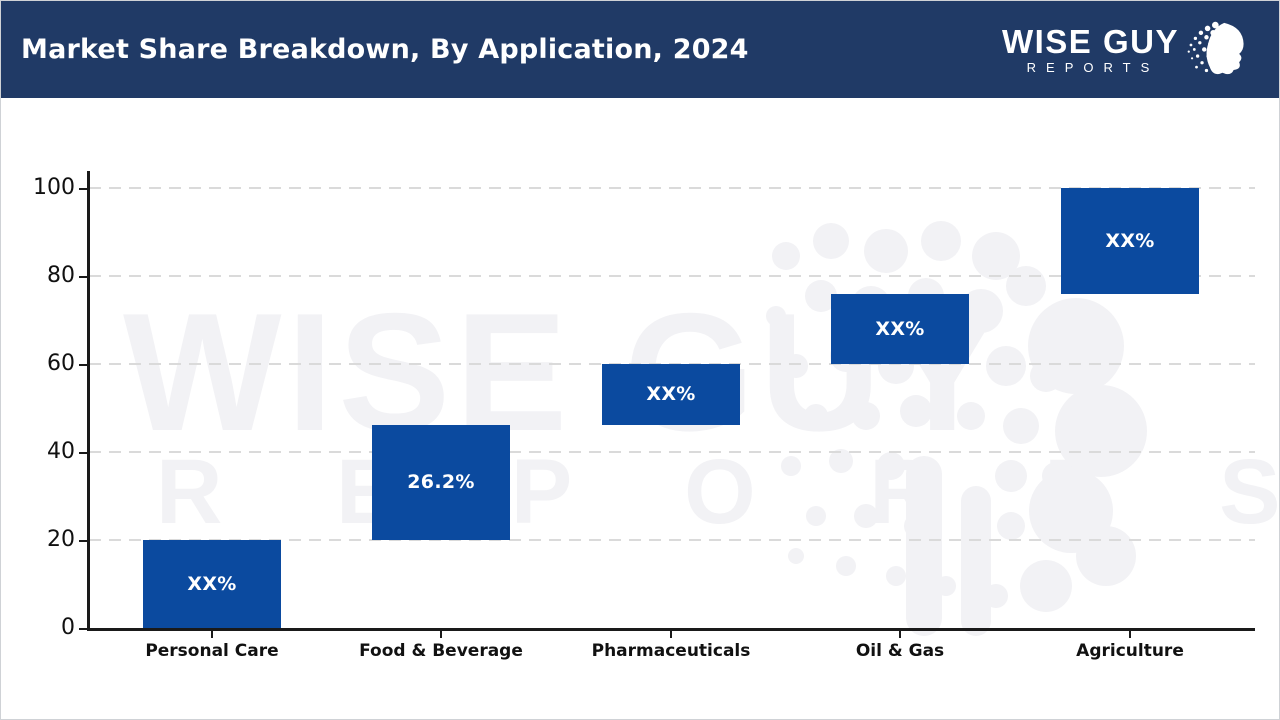  Describe the element at coordinates (88, 401) in the screenshot. I see `y-axis-line` at that location.